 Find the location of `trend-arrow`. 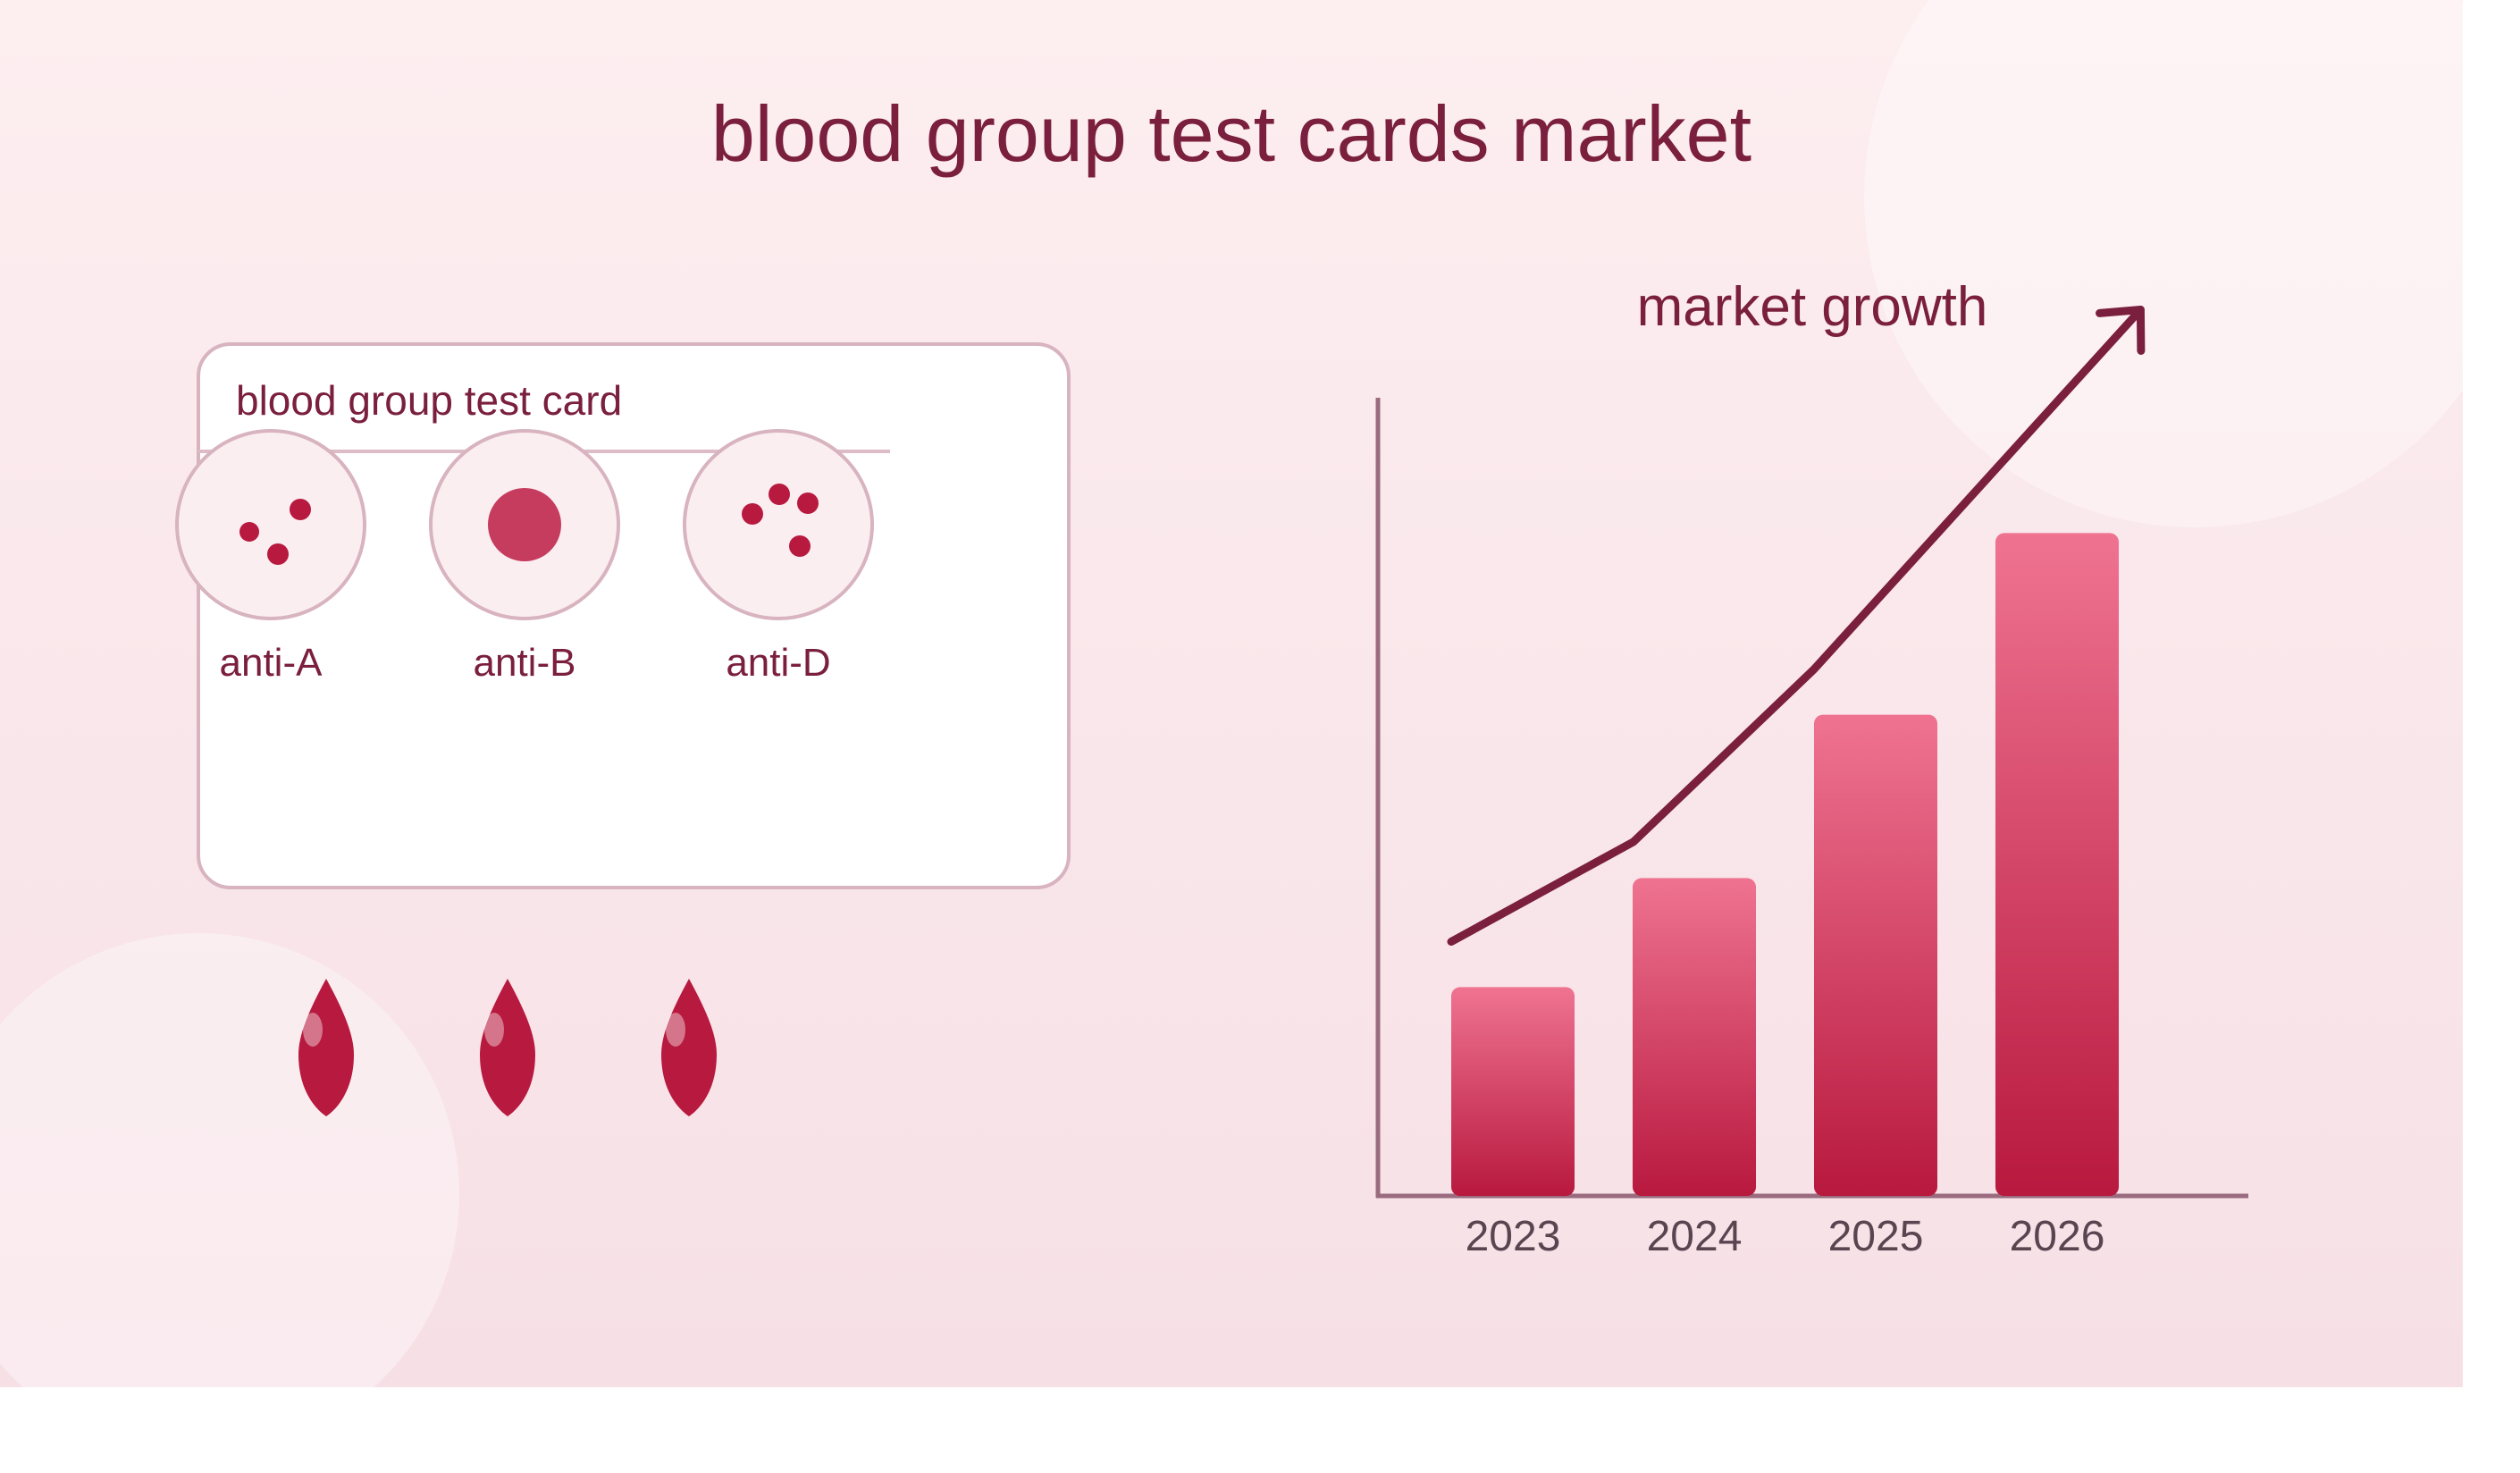

trend-arrow is located at coordinates (1796, 626).